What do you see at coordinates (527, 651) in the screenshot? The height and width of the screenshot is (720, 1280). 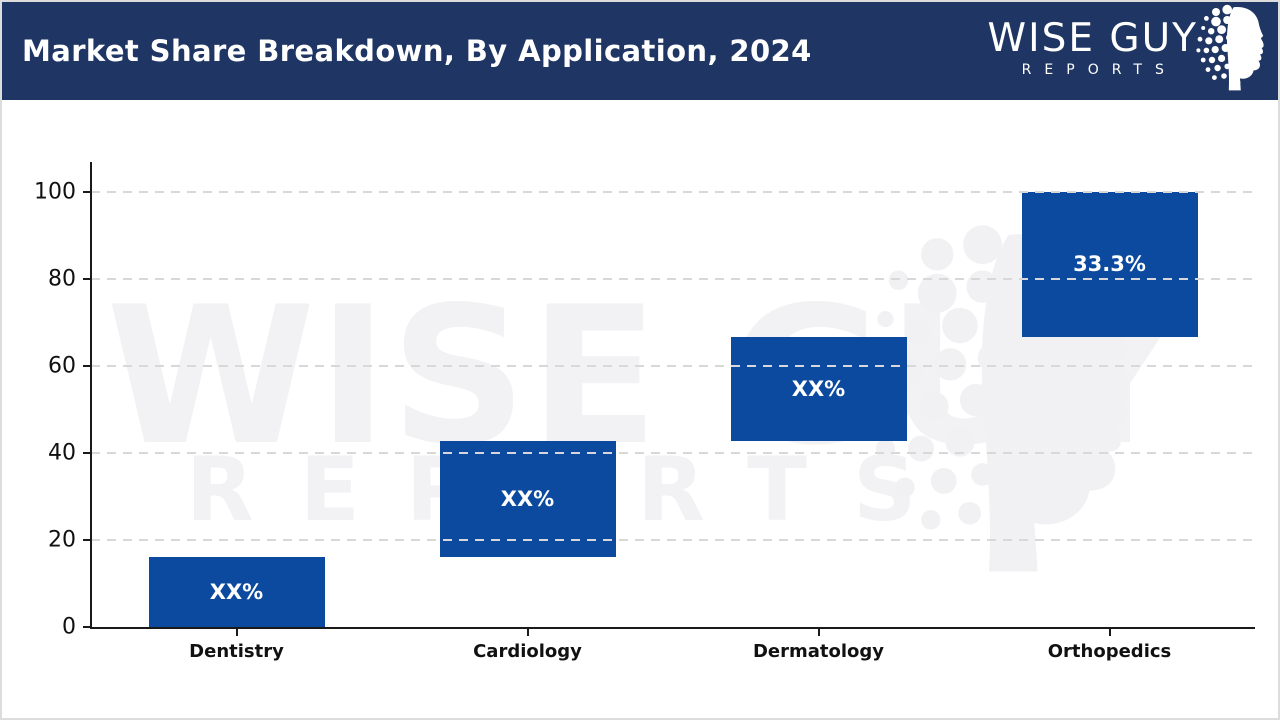 I see `x-category-label: Cardiology` at bounding box center [527, 651].